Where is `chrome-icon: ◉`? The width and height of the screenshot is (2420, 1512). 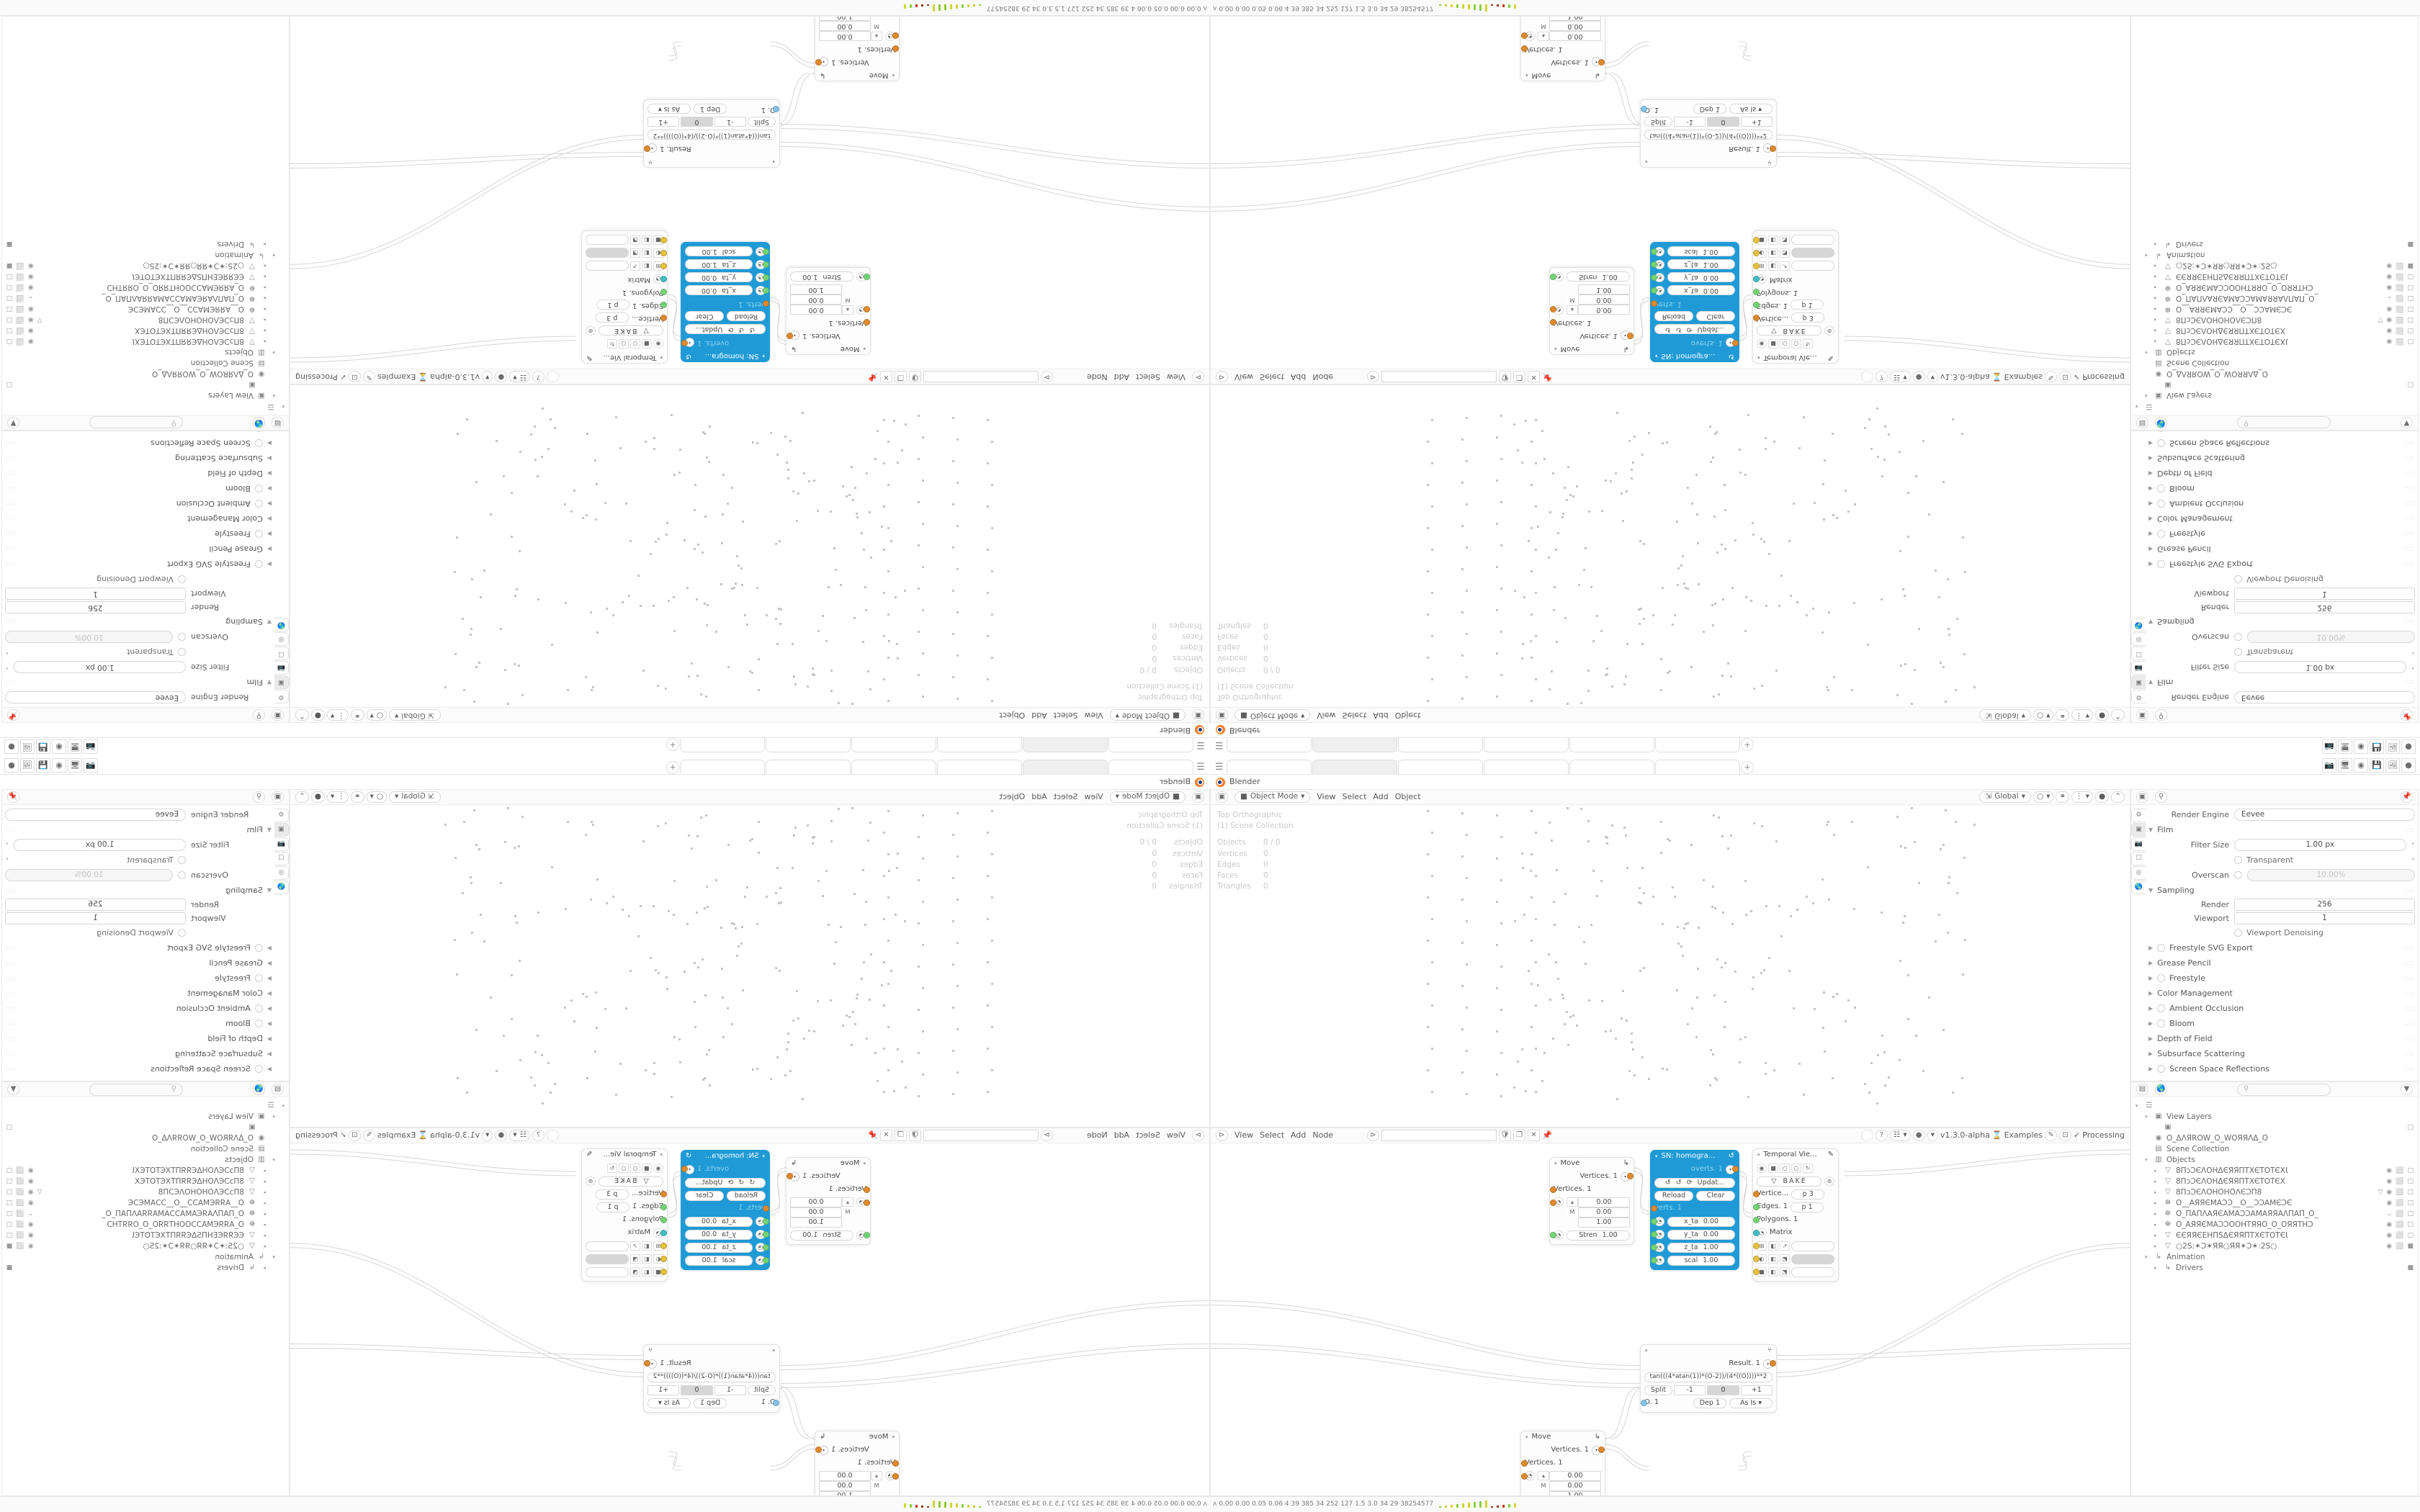 chrome-icon: ◉ is located at coordinates (2361, 765).